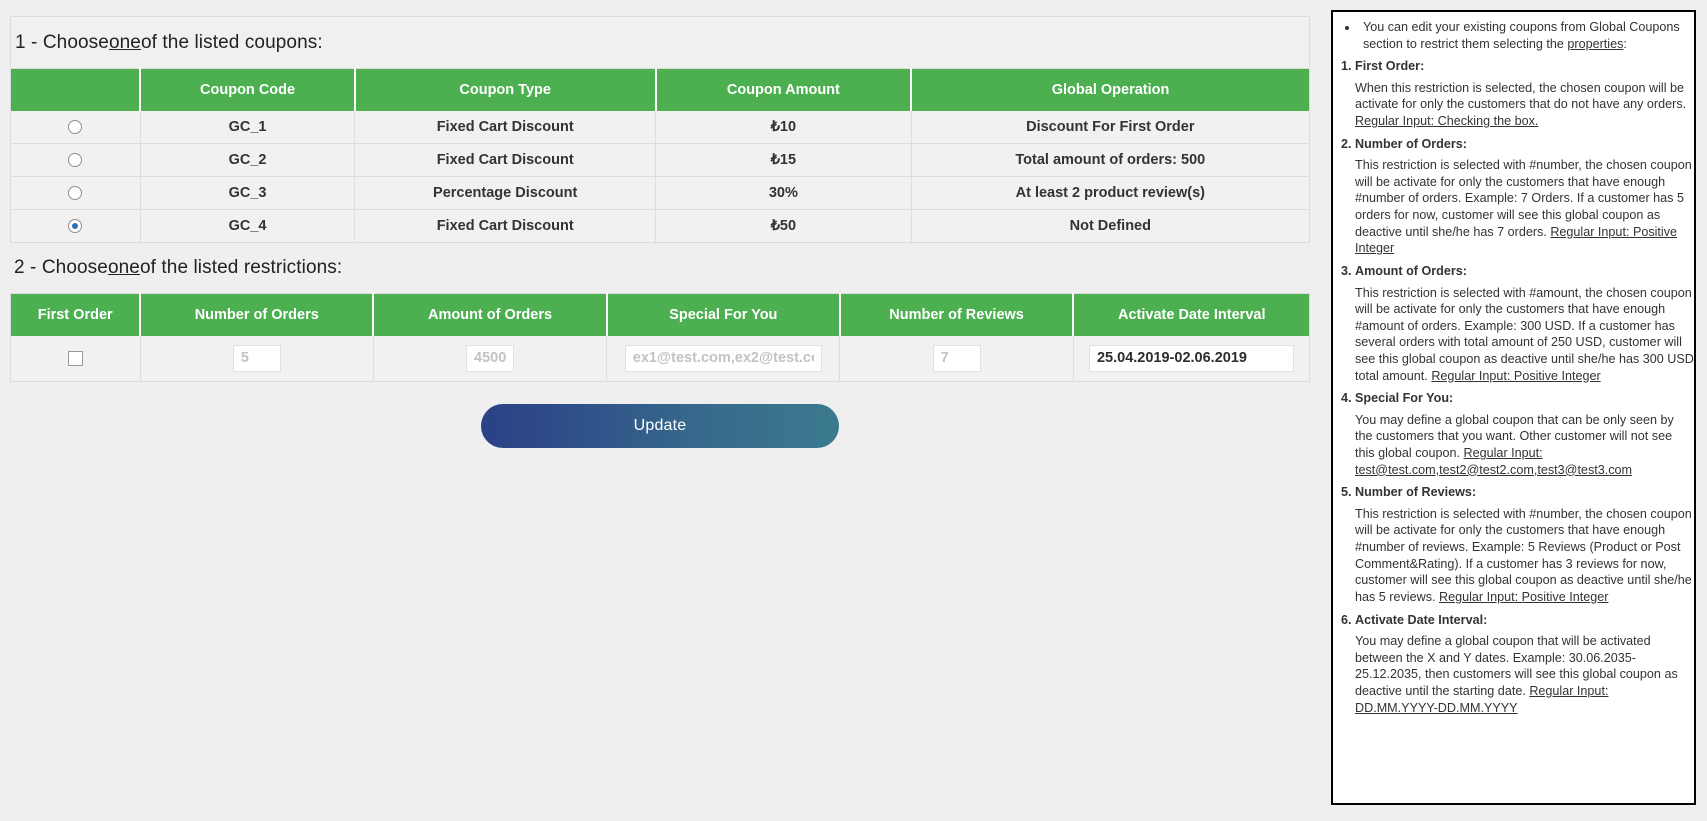 The width and height of the screenshot is (1707, 821). Describe the element at coordinates (231, 42) in the screenshot. I see `step-1-heading-suffix: of the listed coupons:` at that location.